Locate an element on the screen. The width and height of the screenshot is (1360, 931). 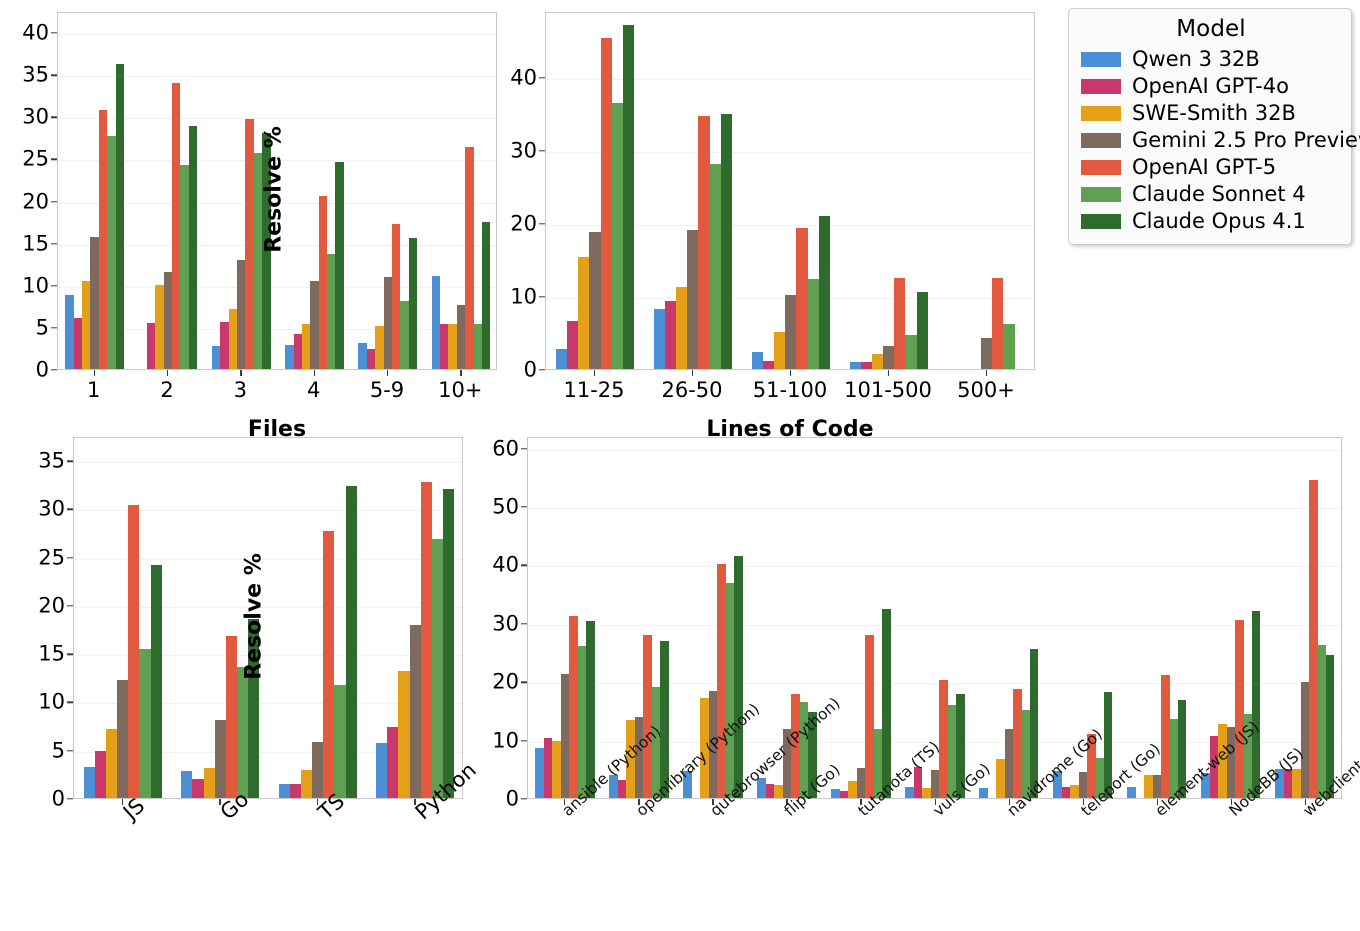
legend-item: OpenAI GPT-5 is located at coordinates (1211, 167).